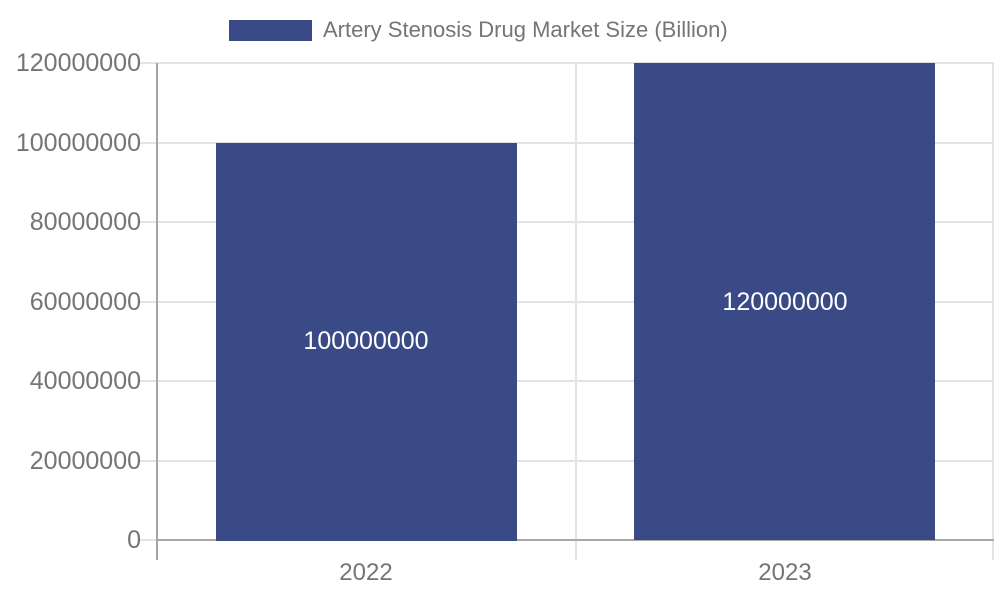  Describe the element at coordinates (157, 311) in the screenshot. I see `y-axis-line` at that location.